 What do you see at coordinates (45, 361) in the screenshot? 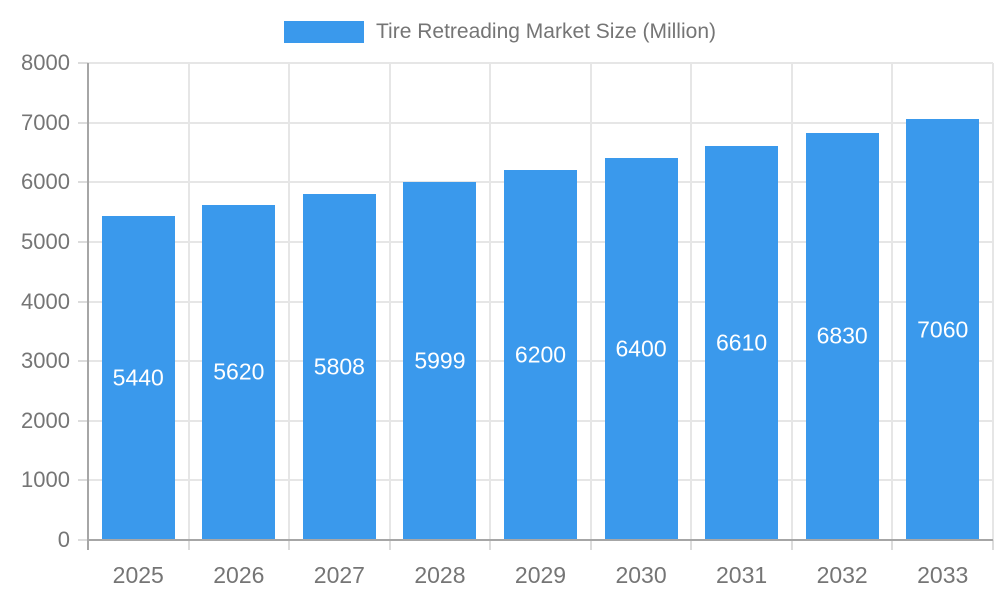
I see `y-axis-label: 3000` at bounding box center [45, 361].